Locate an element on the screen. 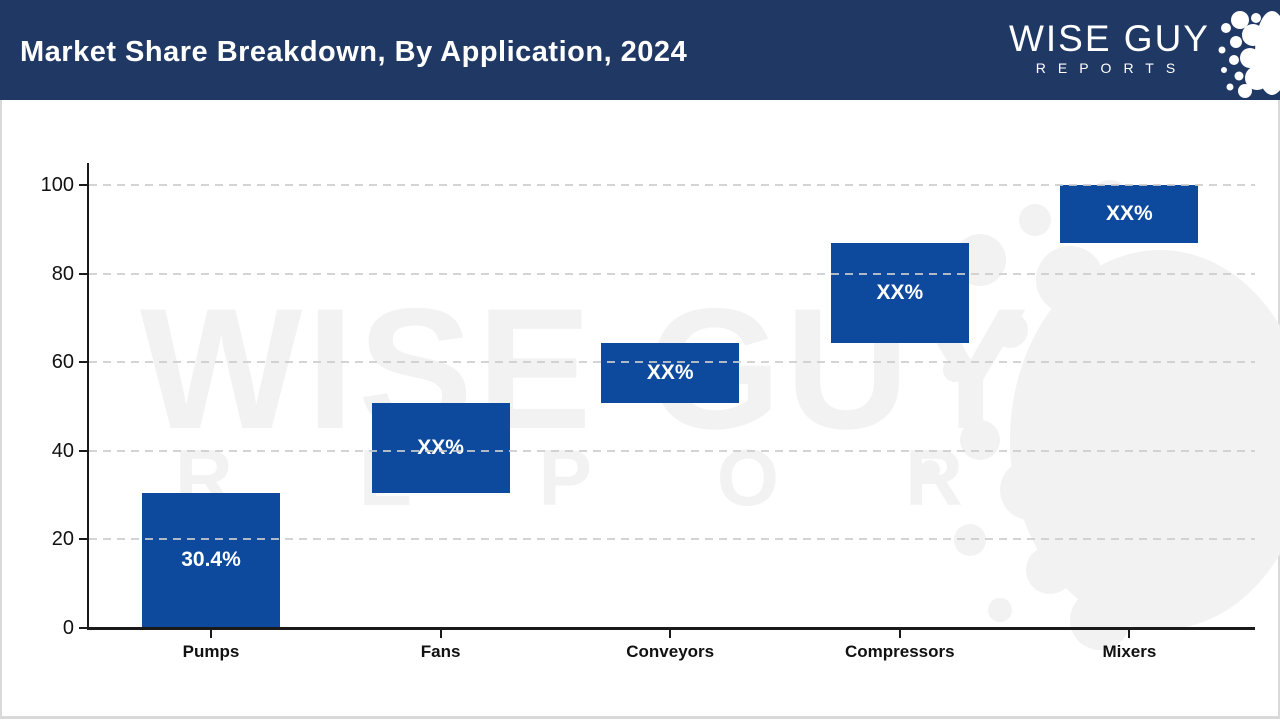 The height and width of the screenshot is (720, 1280). y-axis-label-20: 20 is located at coordinates (62, 539).